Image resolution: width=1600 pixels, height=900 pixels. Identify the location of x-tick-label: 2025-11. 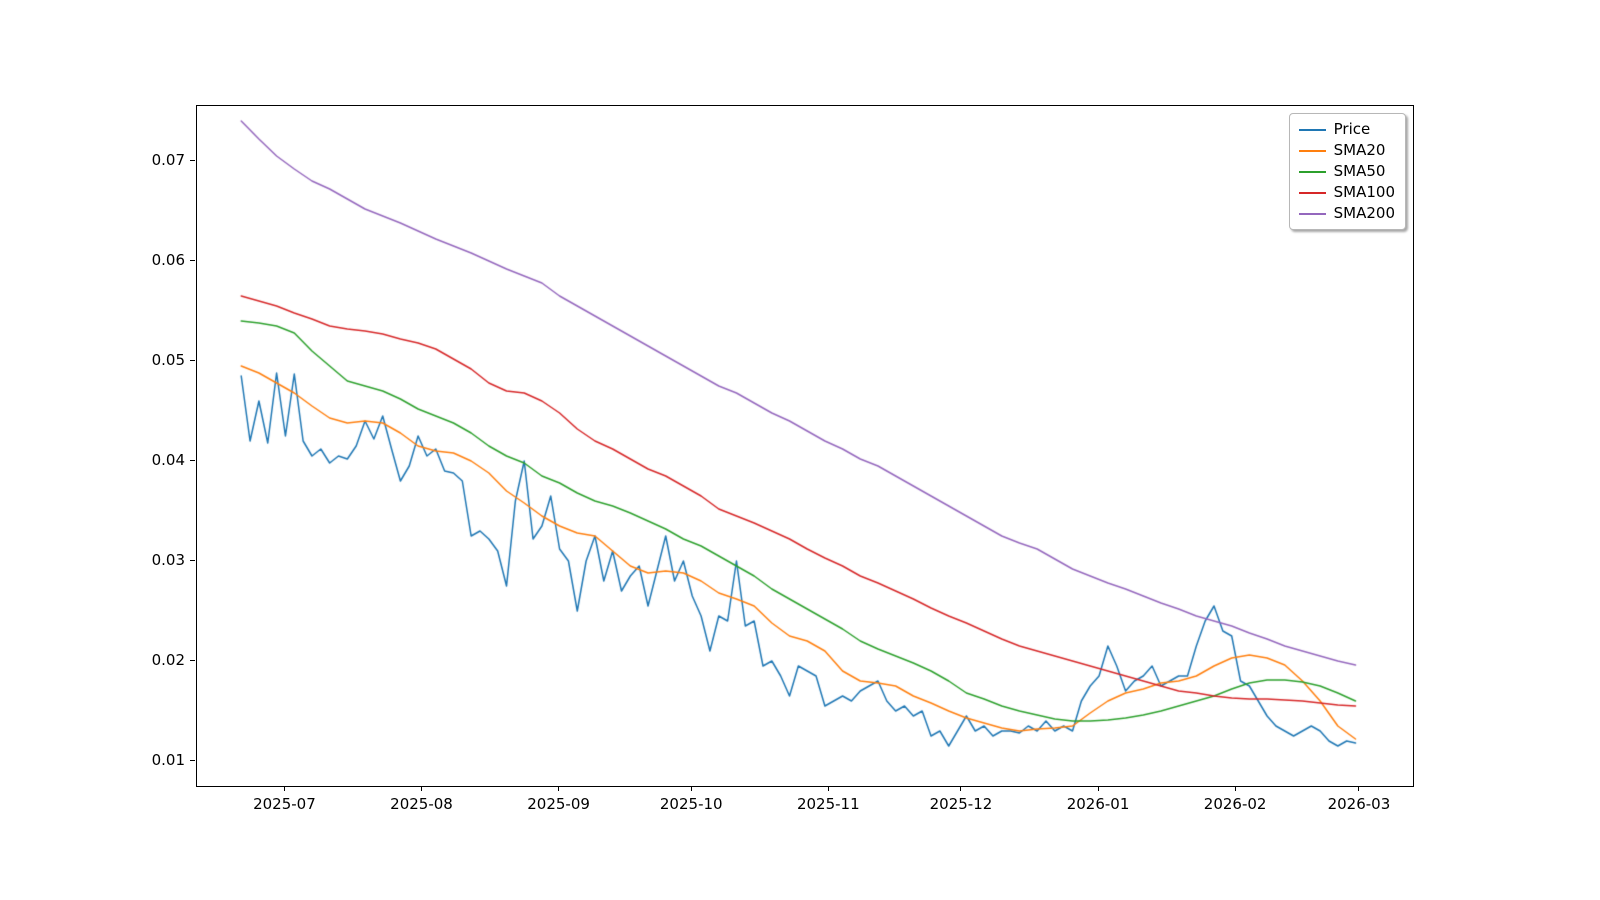
(828, 804).